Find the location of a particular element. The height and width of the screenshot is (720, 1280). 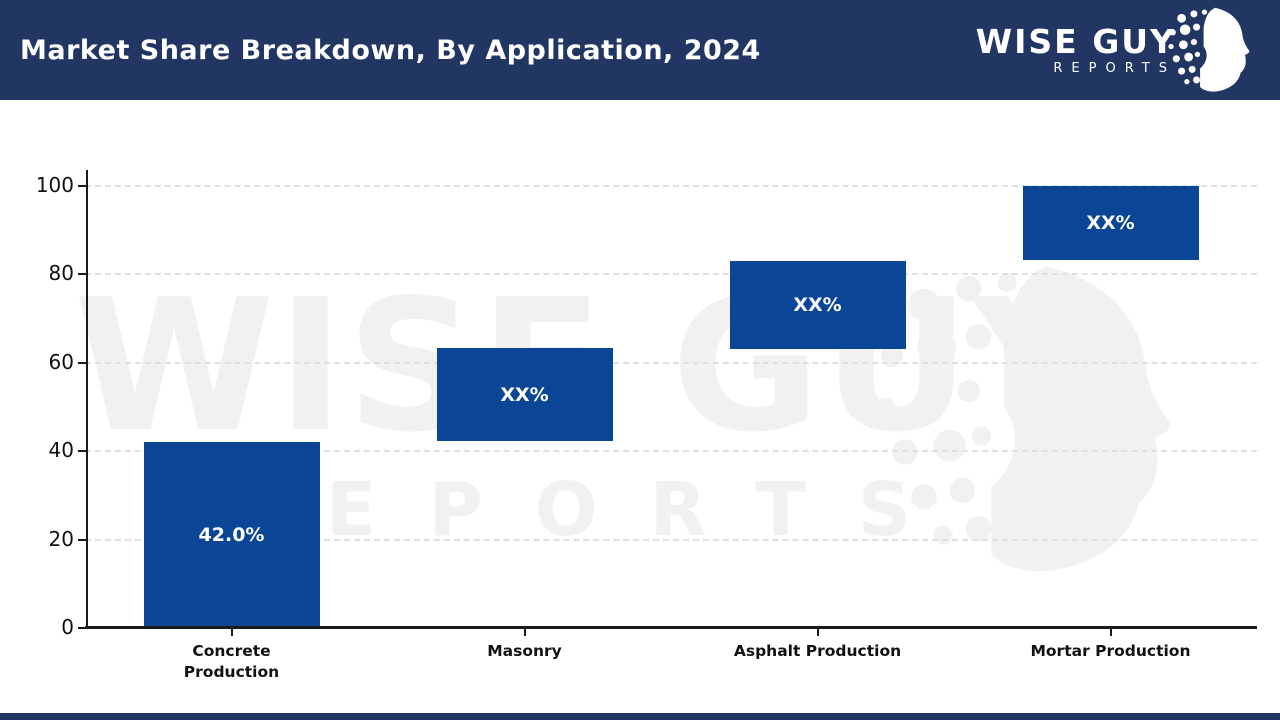

y-tick-label: 100 is located at coordinates (54, 185).